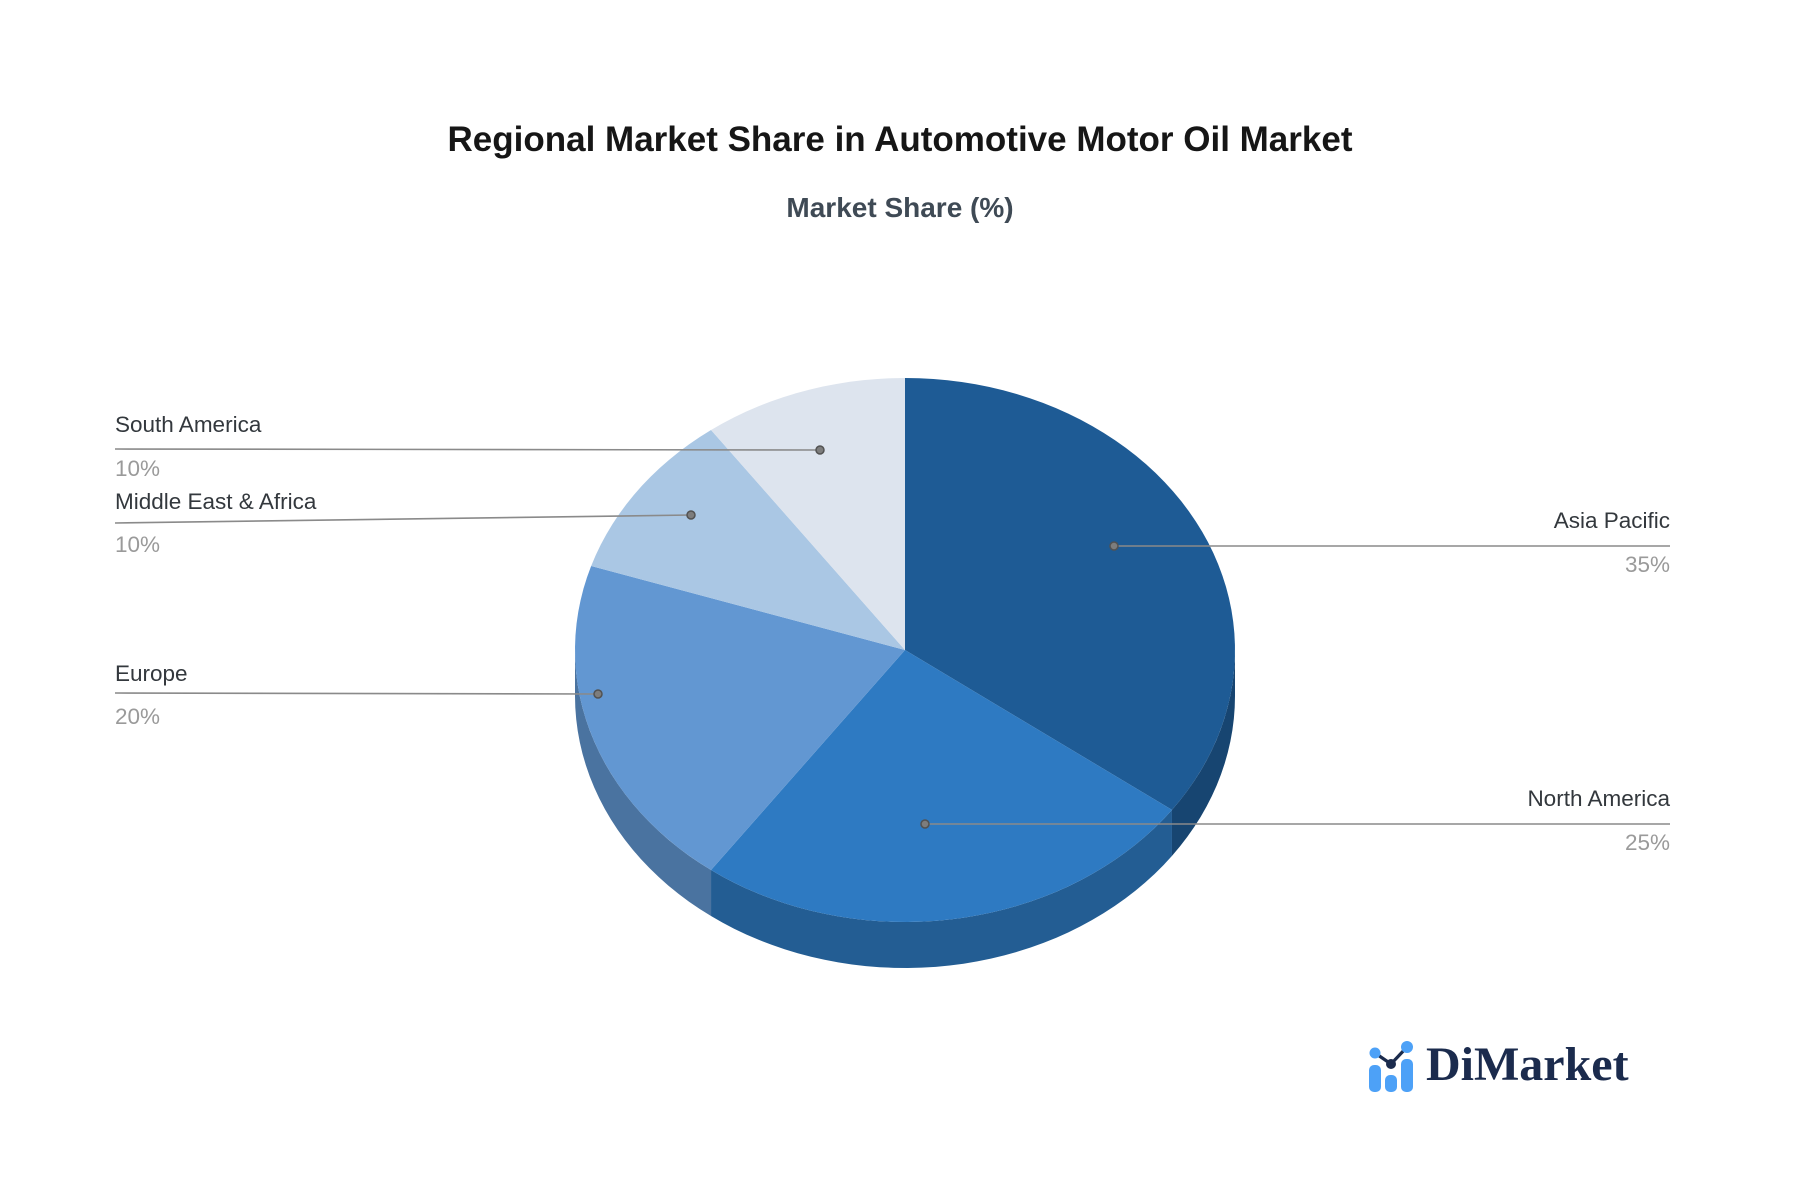  I want to click on slice-value-south-america: 10%, so click(138, 468).